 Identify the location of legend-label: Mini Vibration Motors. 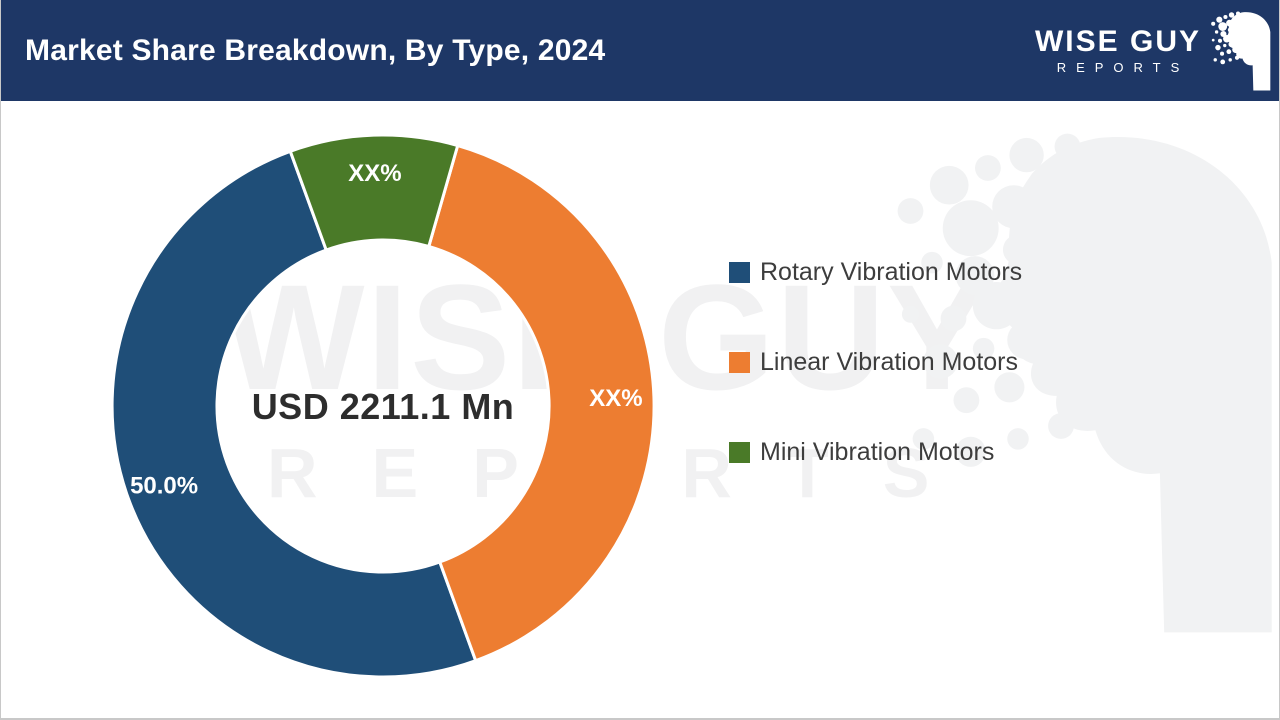
(877, 451).